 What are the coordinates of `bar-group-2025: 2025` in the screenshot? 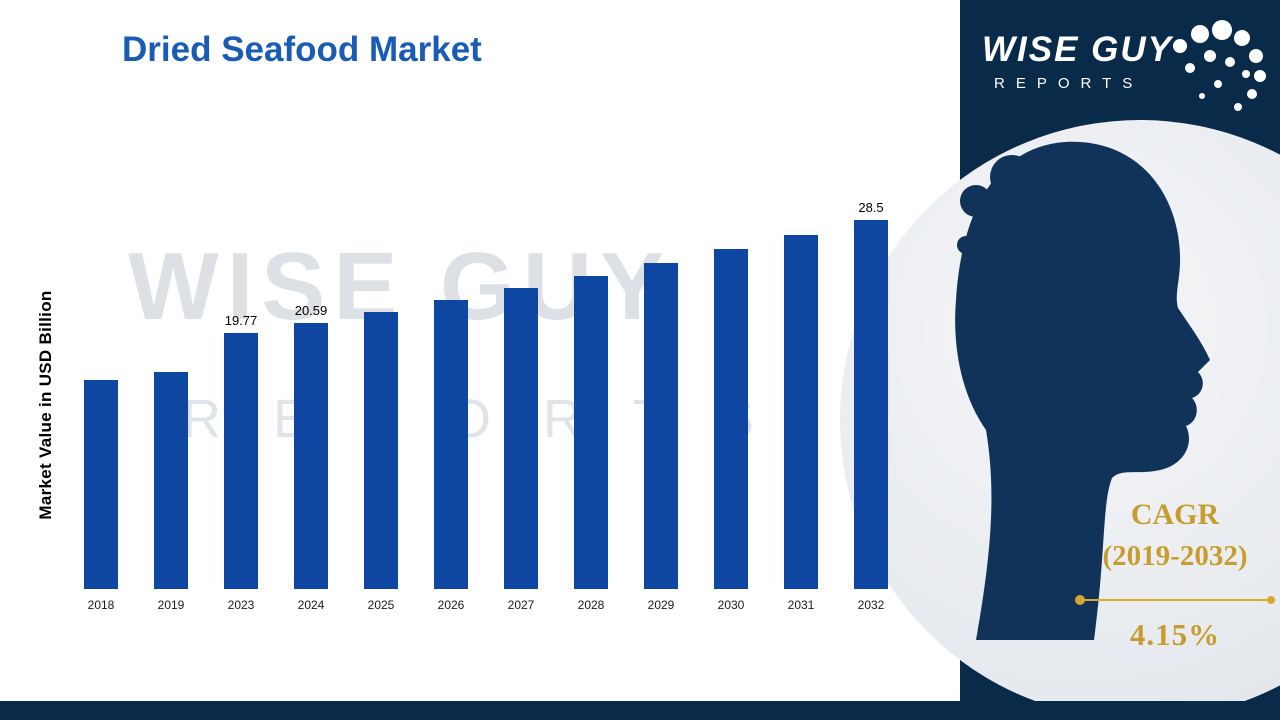 It's located at (381, 452).